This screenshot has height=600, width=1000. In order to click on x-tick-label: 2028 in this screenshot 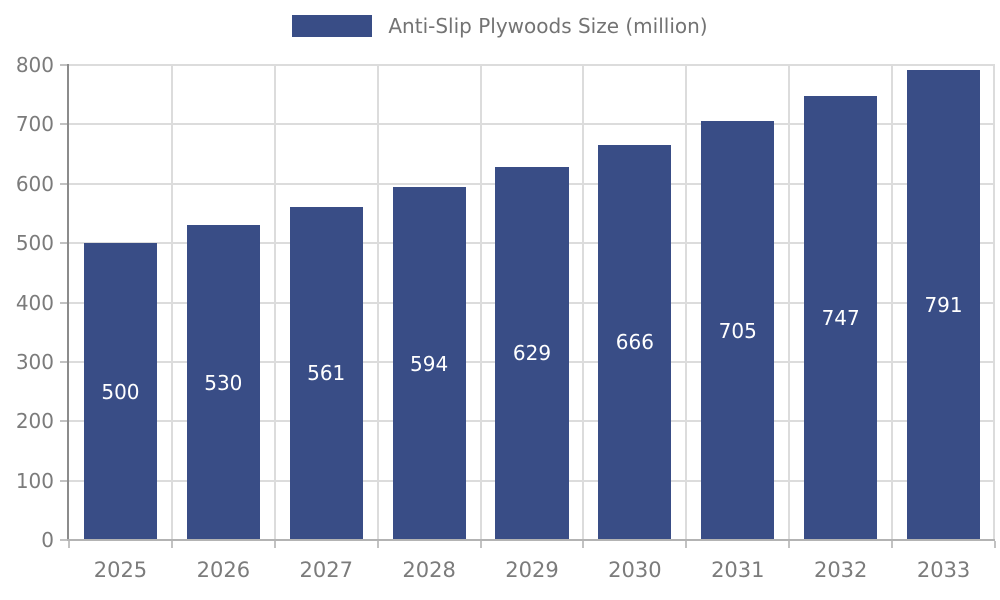, I will do `click(429, 570)`.